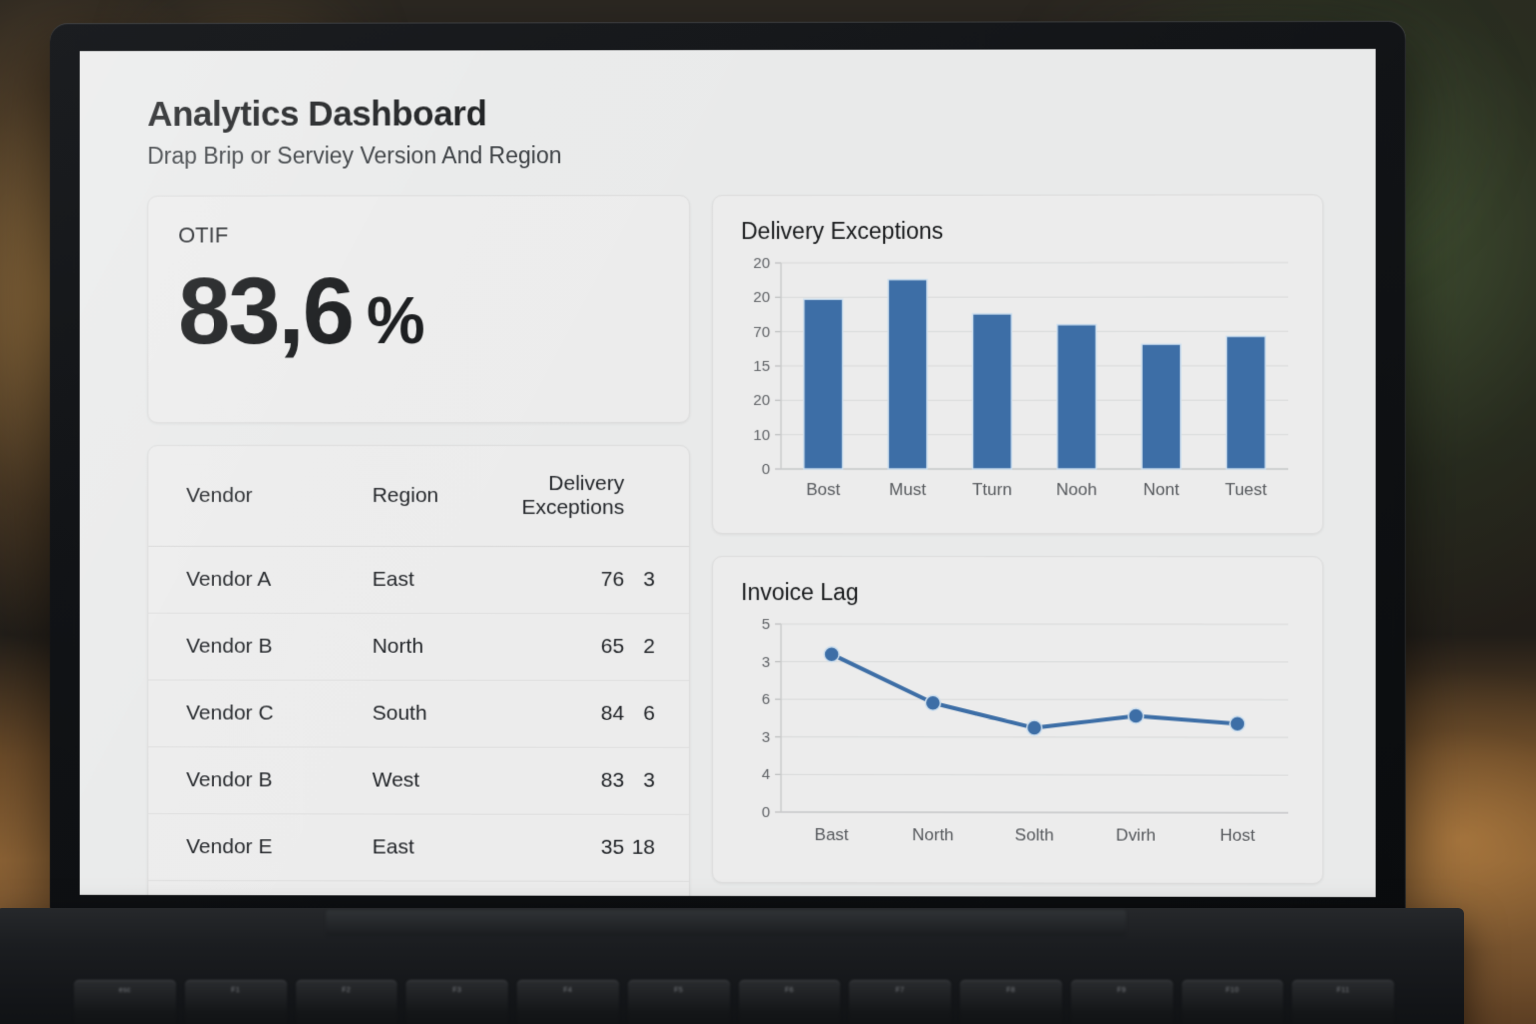 This screenshot has width=1536, height=1024. Describe the element at coordinates (907, 489) in the screenshot. I see `bar-xtick-label: Must` at that location.